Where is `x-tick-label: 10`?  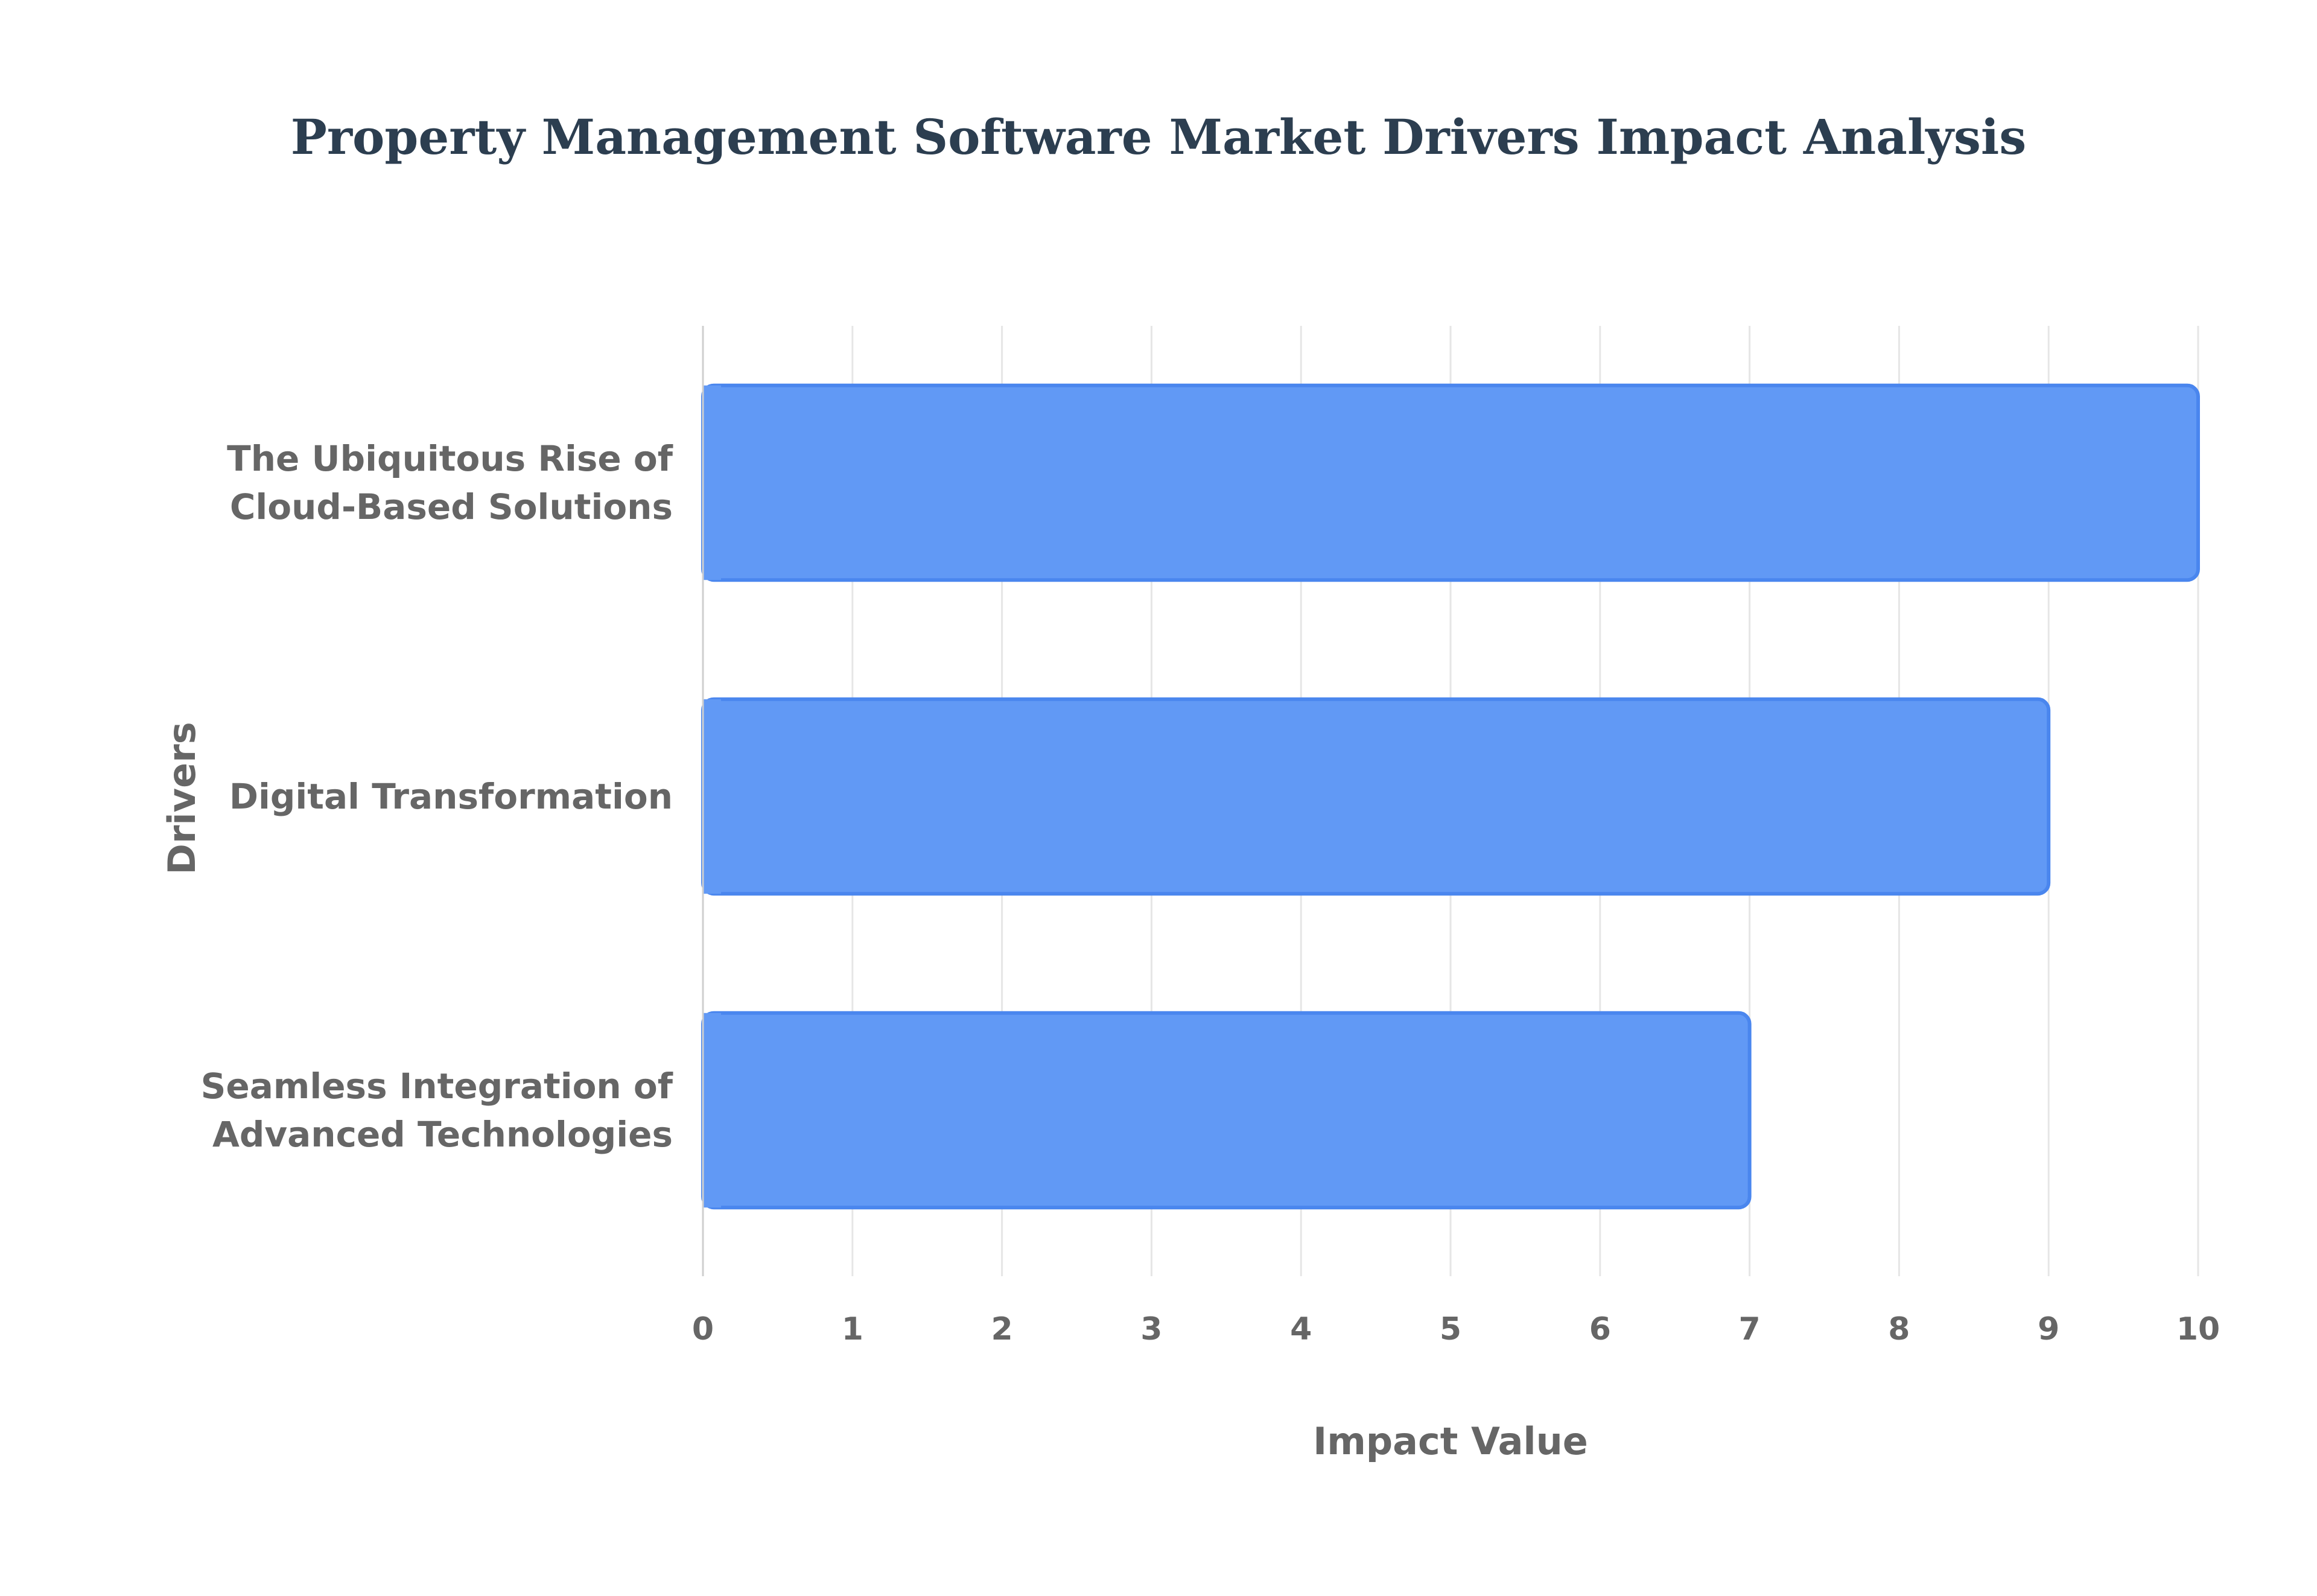 x-tick-label: 10 is located at coordinates (2198, 1329).